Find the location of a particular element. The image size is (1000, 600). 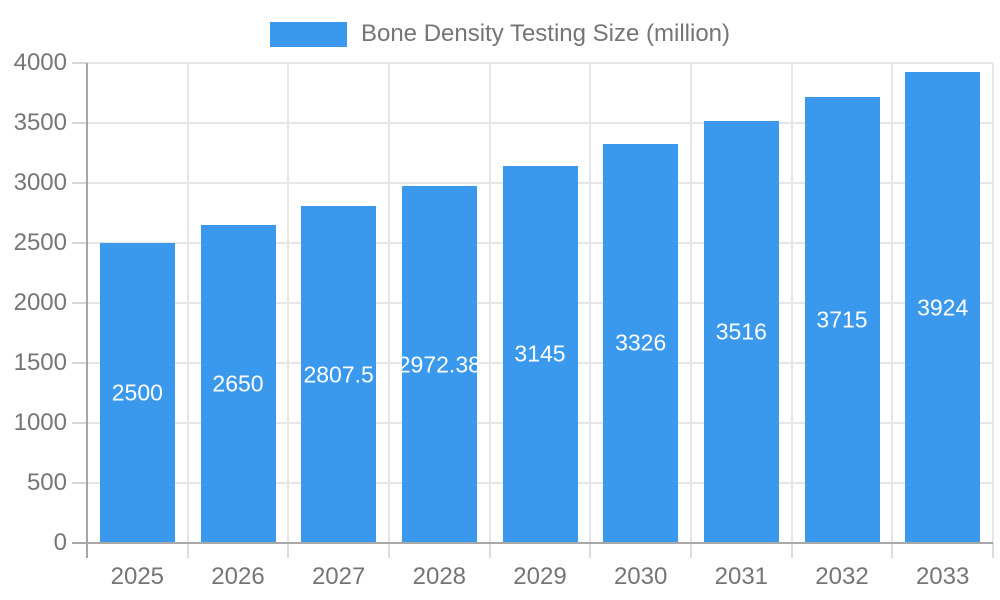

y-tick-label: 3500 is located at coordinates (40, 122).